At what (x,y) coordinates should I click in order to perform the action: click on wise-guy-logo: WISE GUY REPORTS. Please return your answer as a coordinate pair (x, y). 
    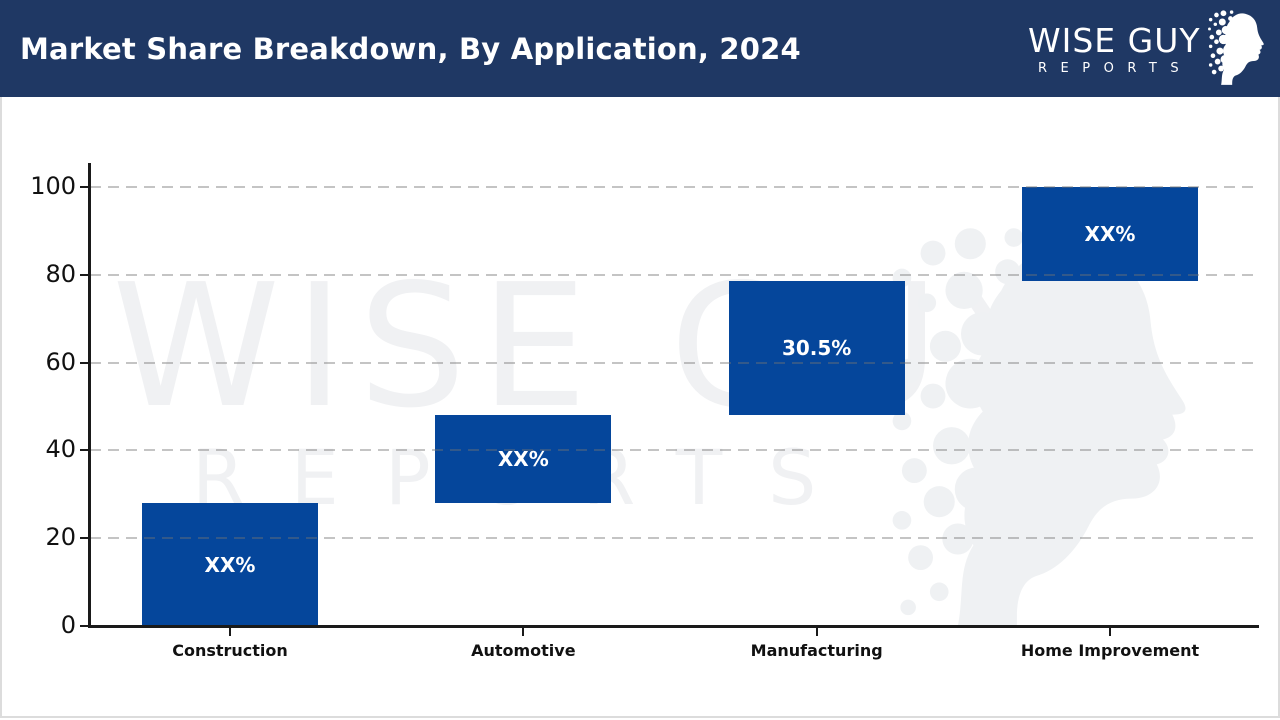
    Looking at the image, I should click on (1140, 50).